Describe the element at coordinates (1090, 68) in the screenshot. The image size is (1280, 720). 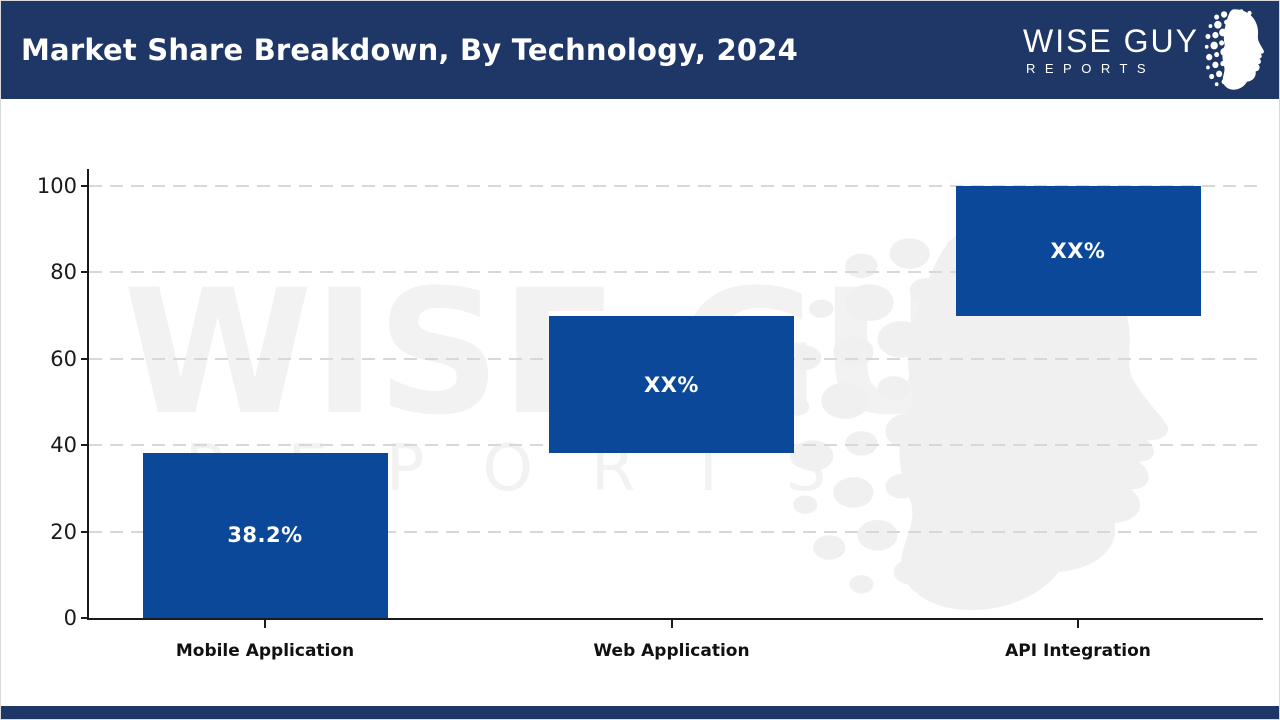
I see `logo-reports-text: REPORTS` at that location.